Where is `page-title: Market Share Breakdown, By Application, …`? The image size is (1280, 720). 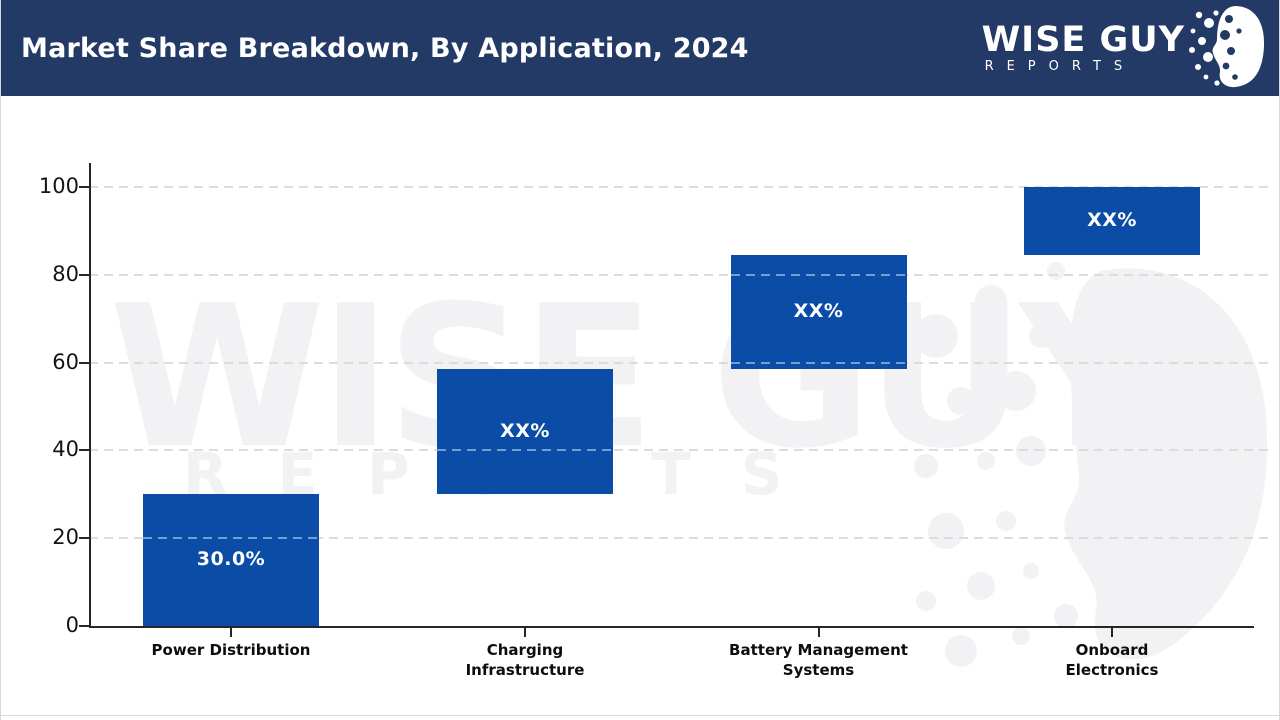 page-title: Market Share Breakdown, By Application, … is located at coordinates (385, 48).